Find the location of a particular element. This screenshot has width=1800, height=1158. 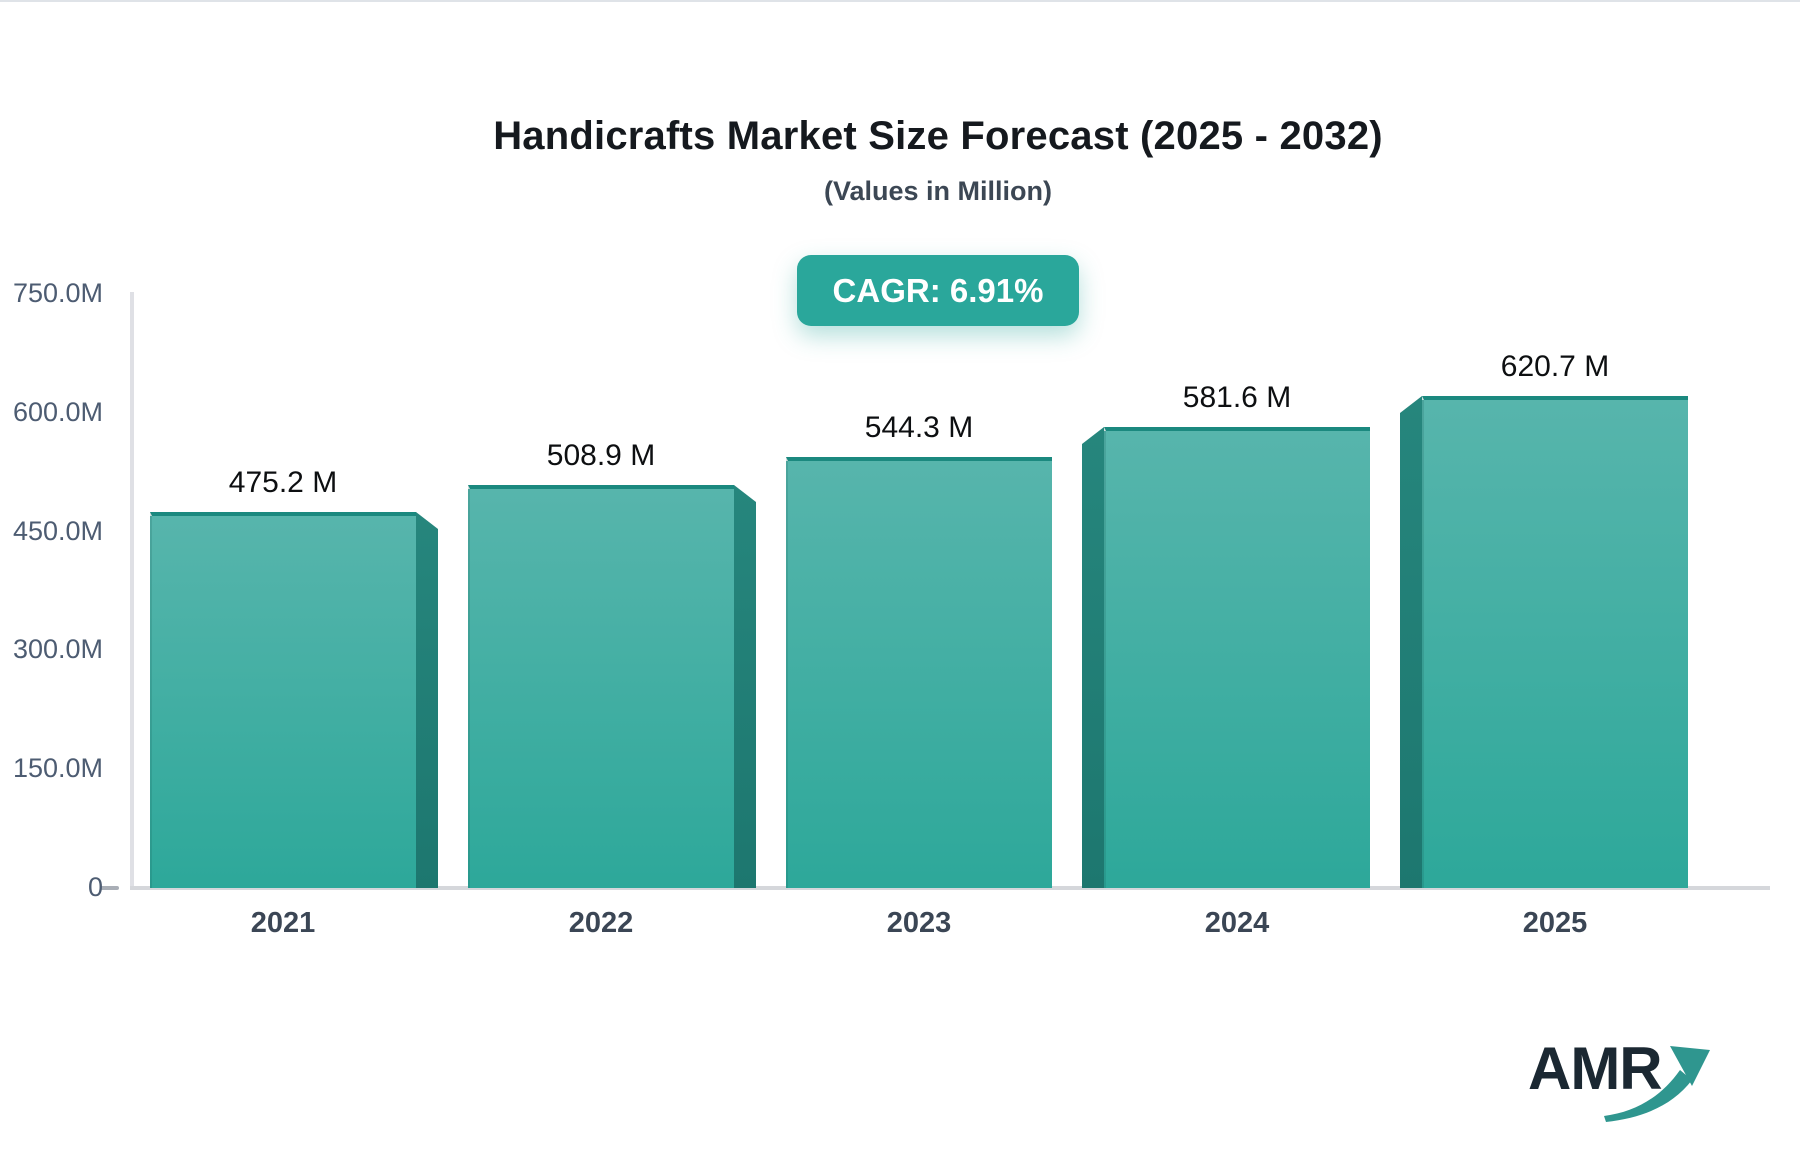

bar-2021 is located at coordinates (283, 700).